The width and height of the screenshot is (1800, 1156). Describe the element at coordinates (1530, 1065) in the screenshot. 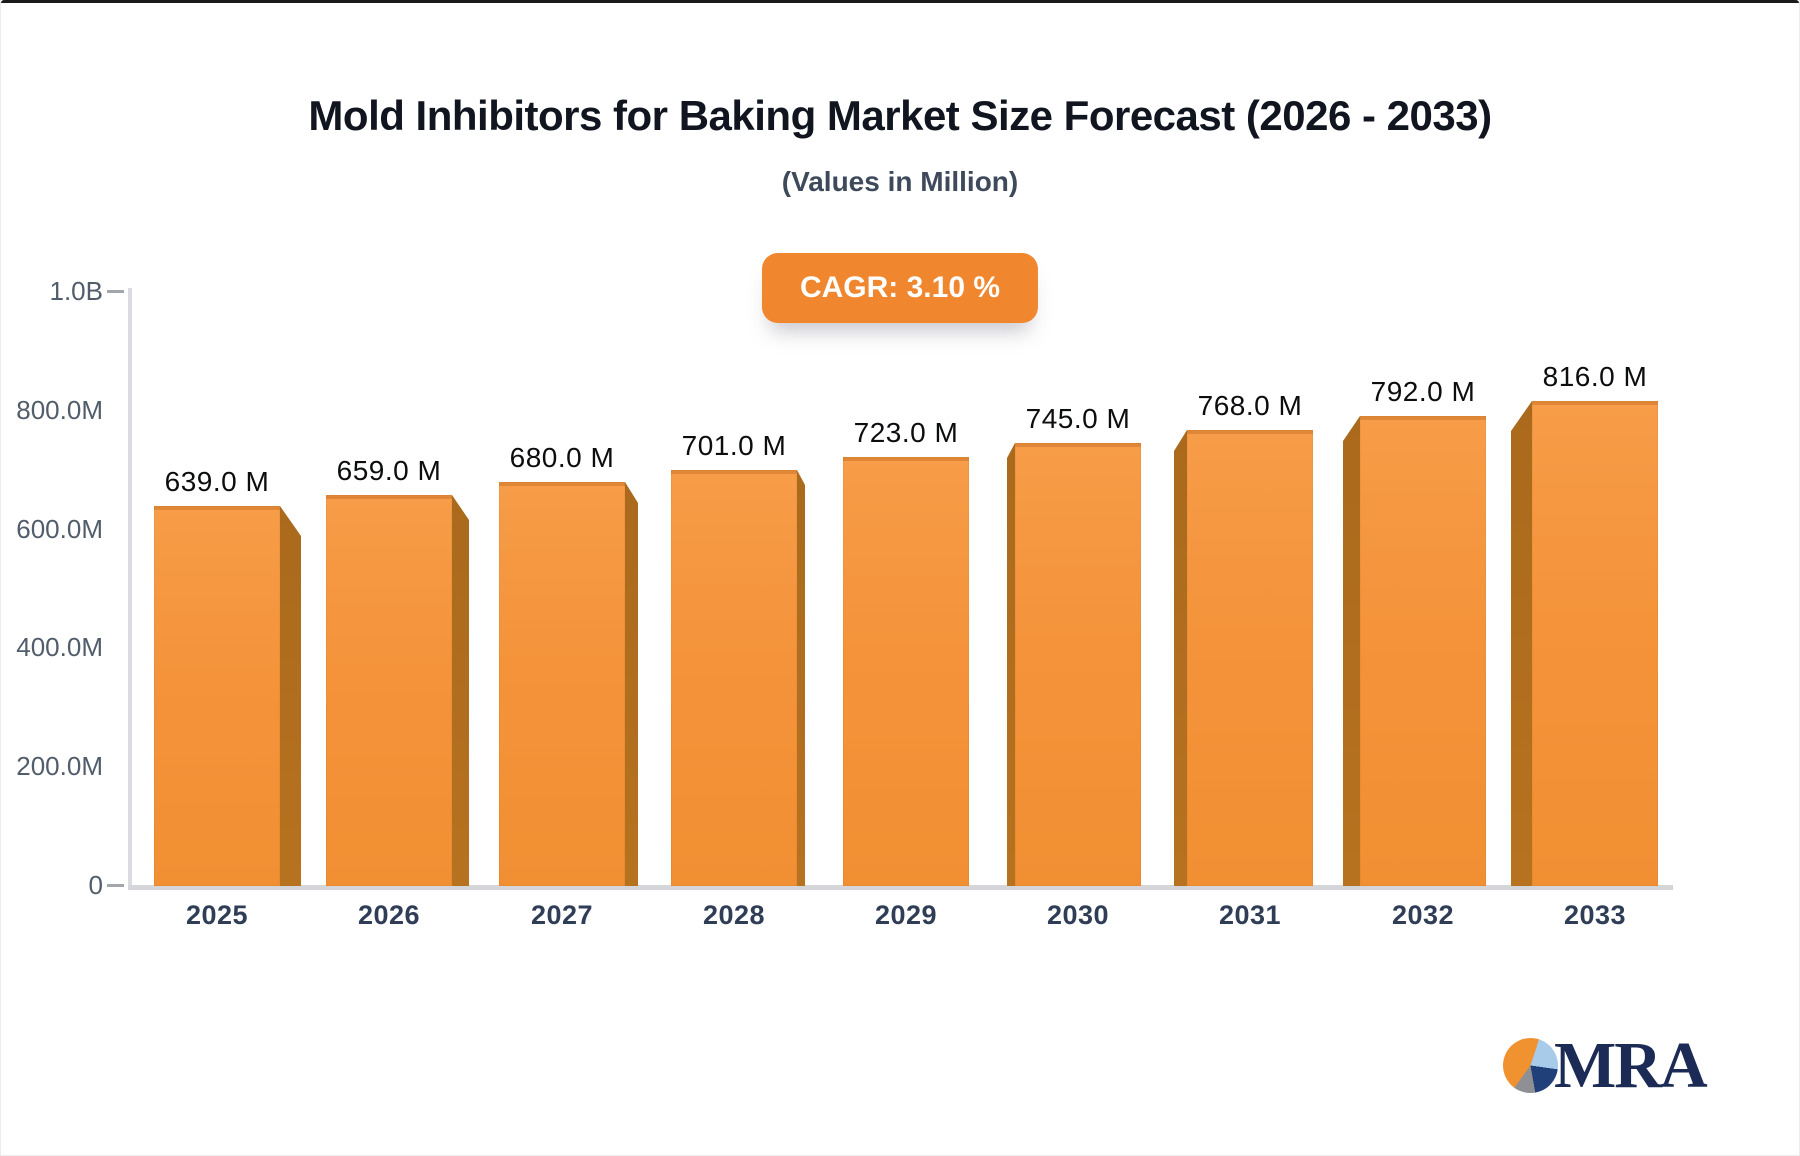

I see `mra-pie-logo-icon` at that location.